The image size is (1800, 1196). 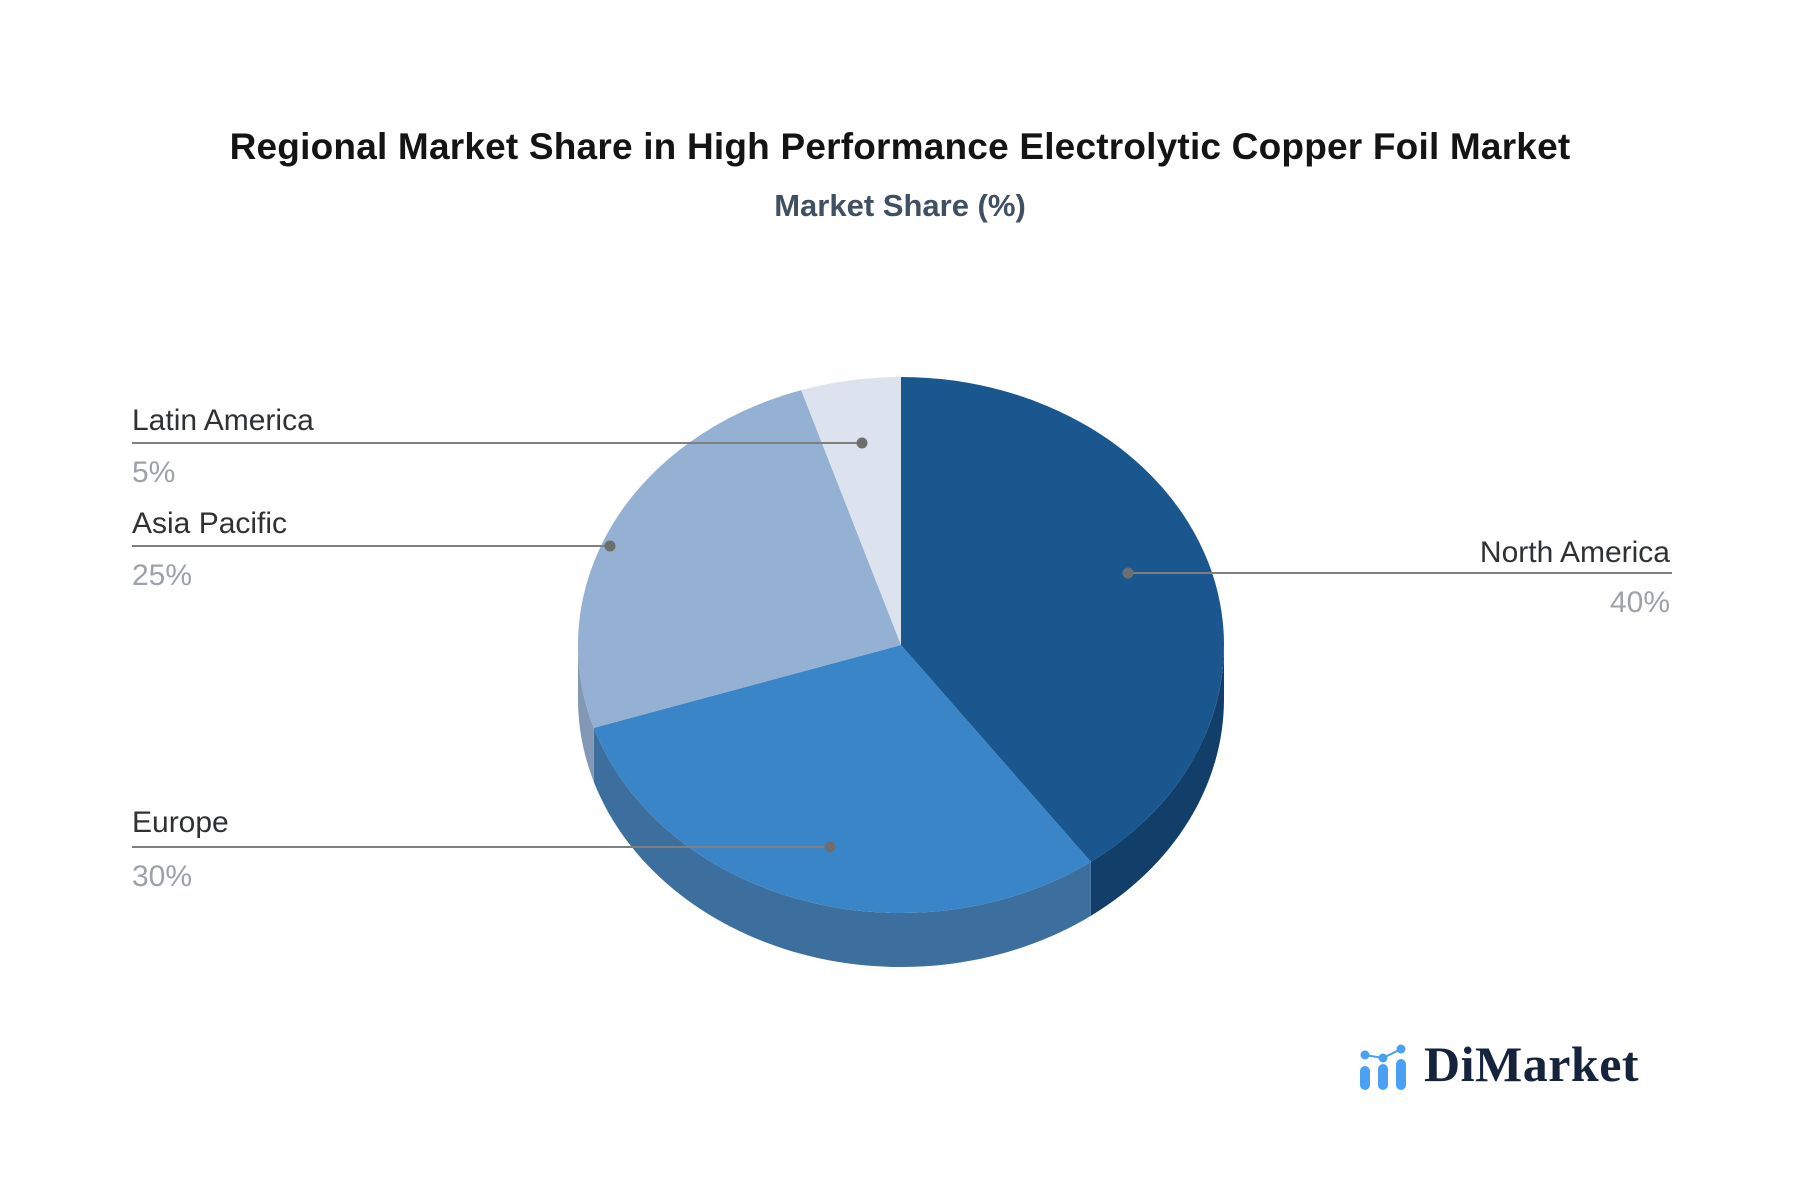 I want to click on callout-dot-europe, so click(x=830, y=847).